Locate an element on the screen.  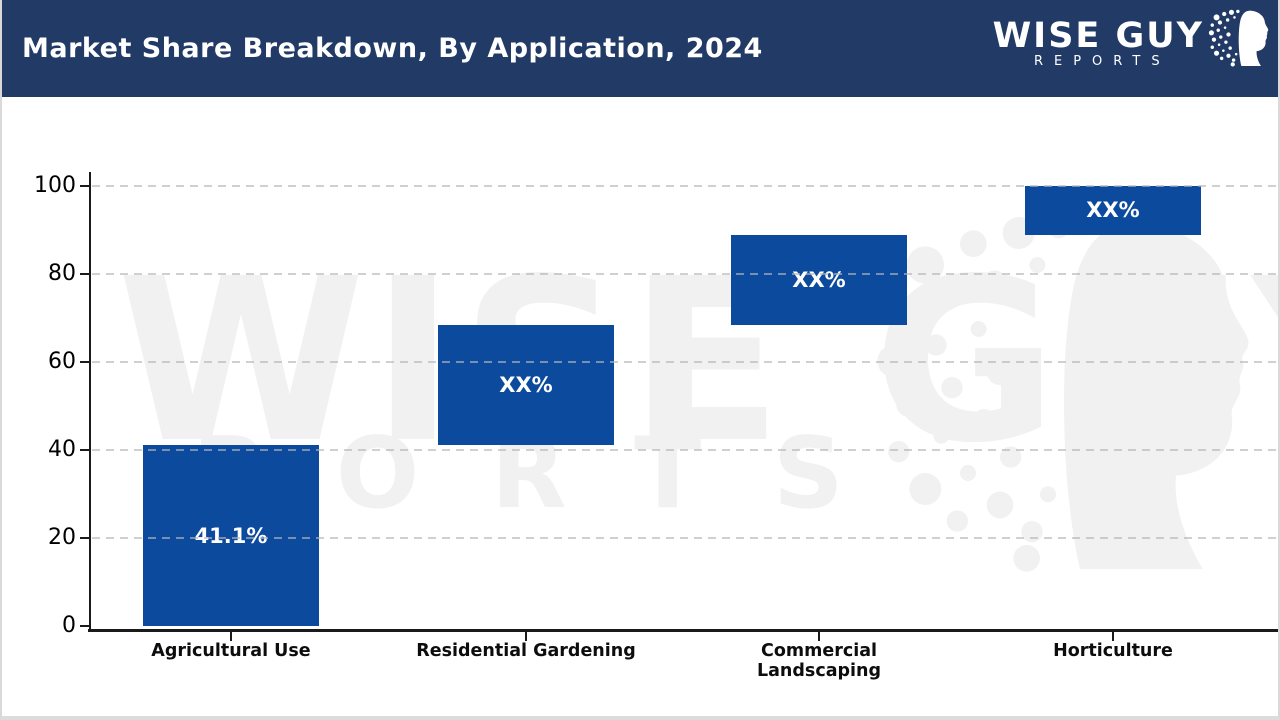
x-category-label: Commercial Landscaping is located at coordinates (819, 661).